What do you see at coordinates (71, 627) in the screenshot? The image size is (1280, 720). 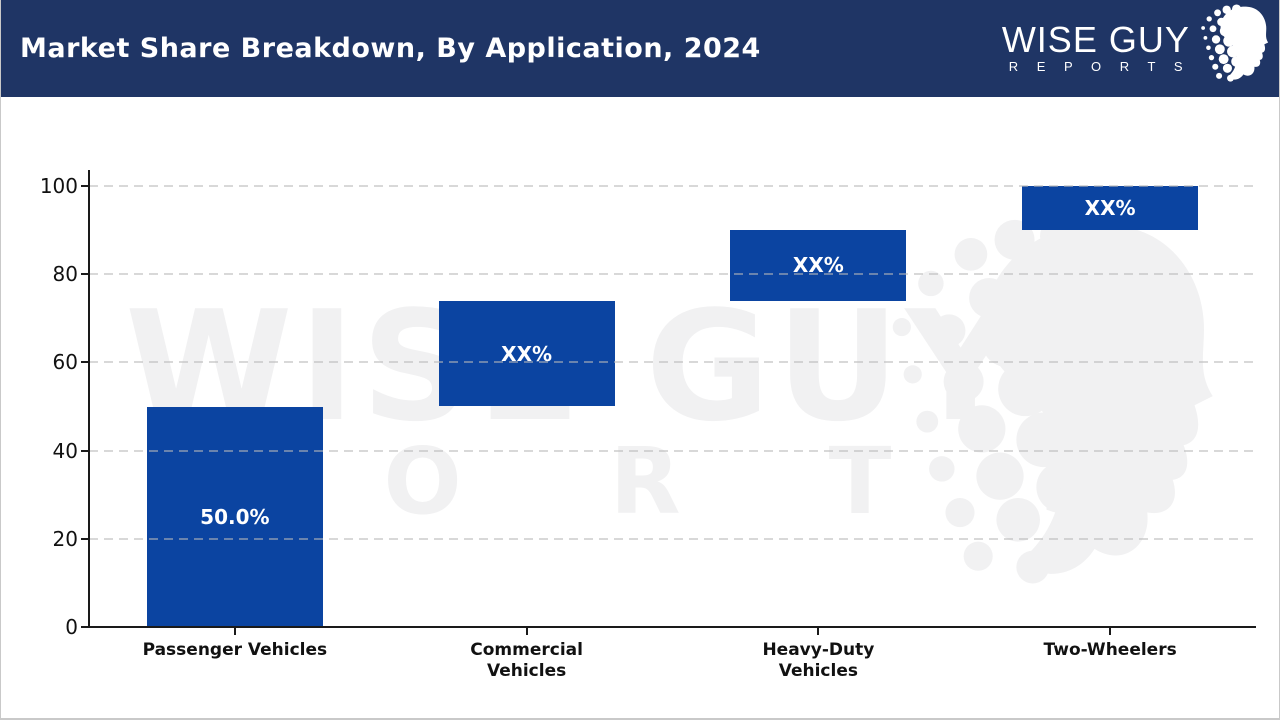 I see `y-tick-label-0: 0` at bounding box center [71, 627].